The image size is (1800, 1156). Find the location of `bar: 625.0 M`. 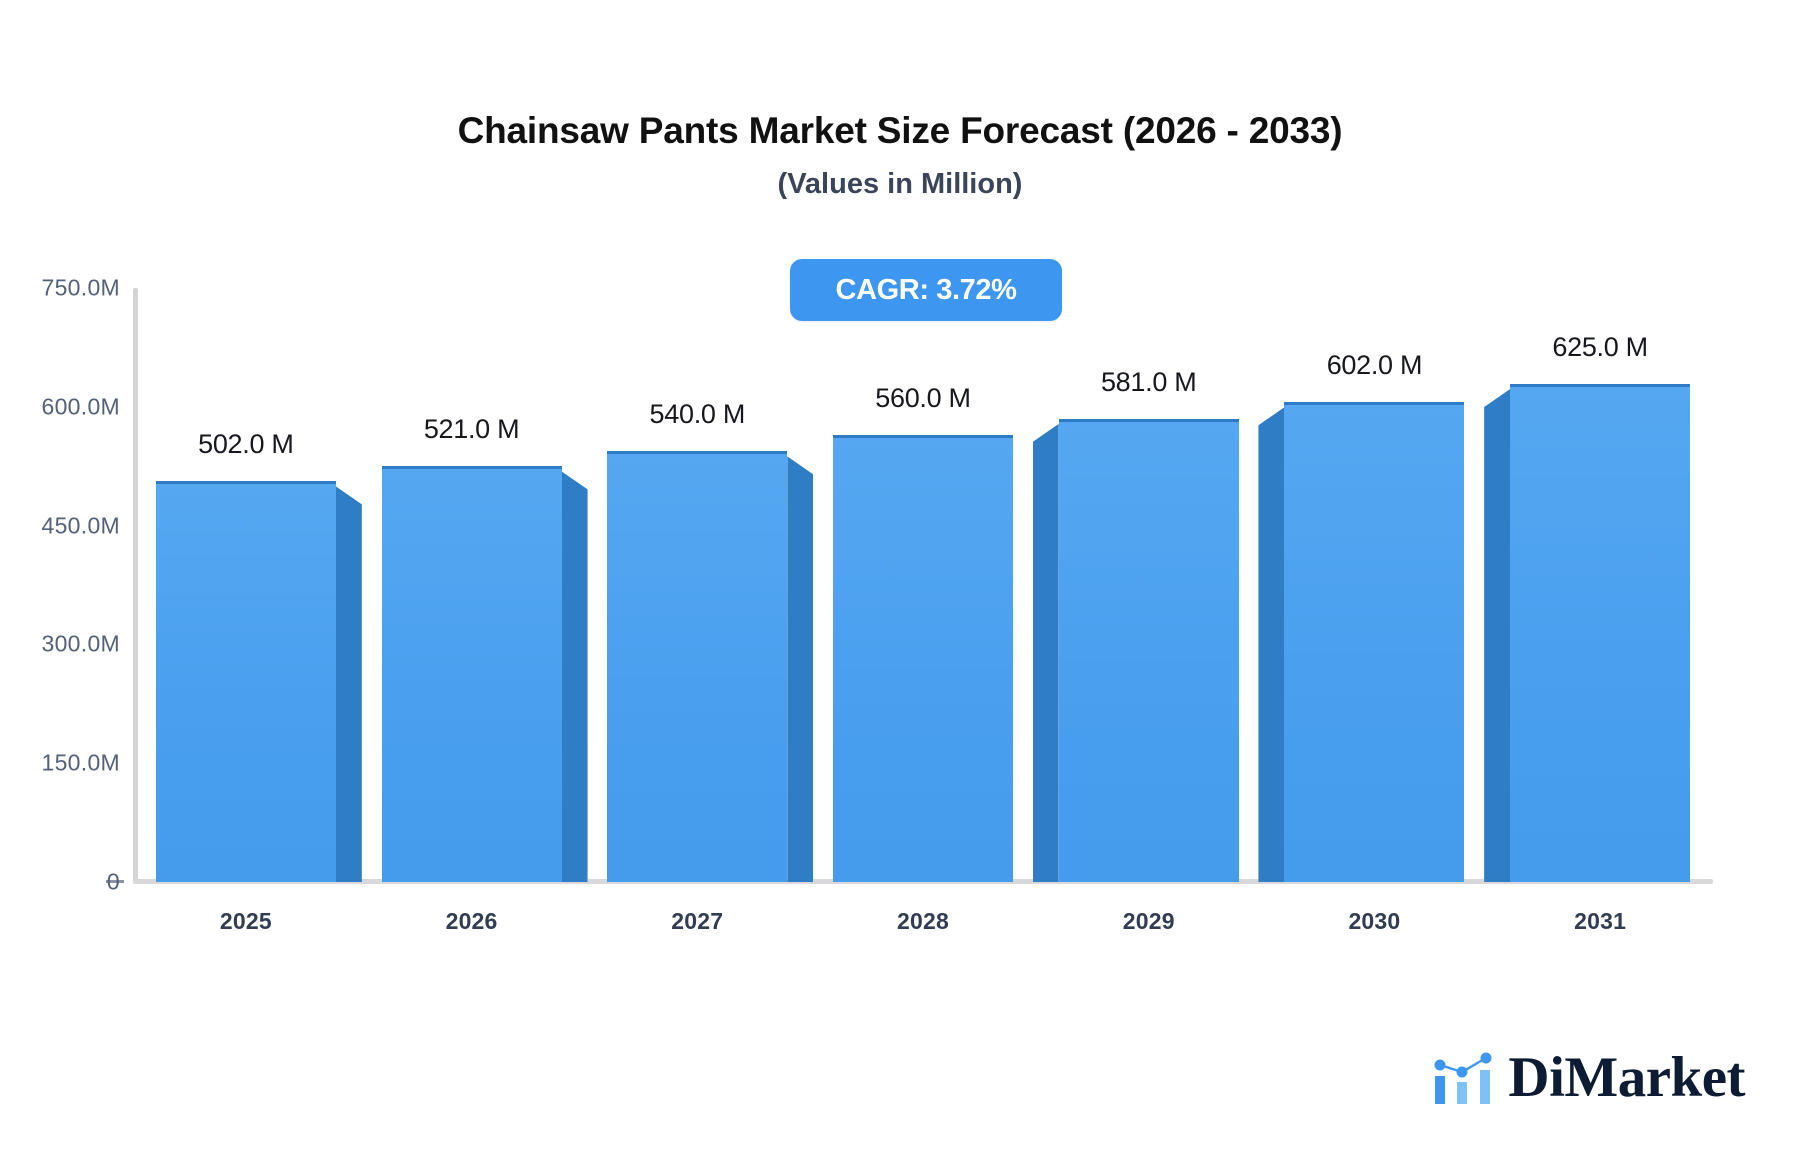

bar: 625.0 M is located at coordinates (1587, 607).